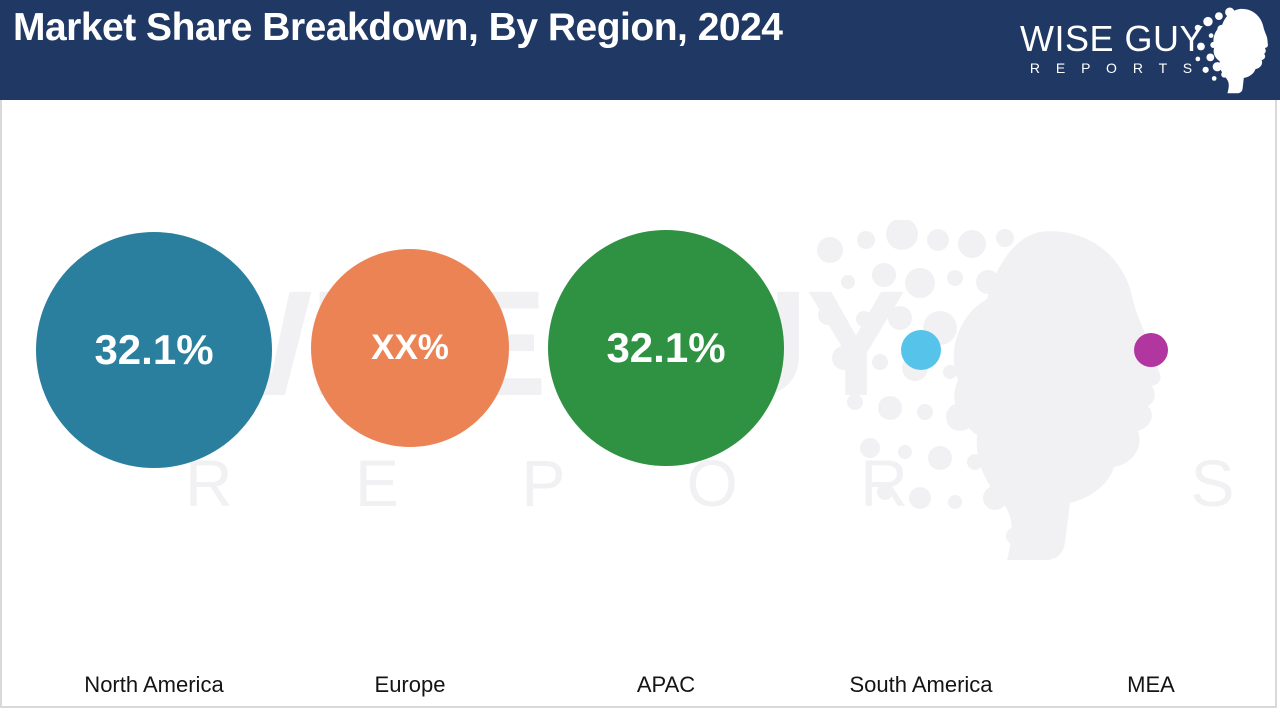  I want to click on region-label-apac: APAC, so click(666, 684).